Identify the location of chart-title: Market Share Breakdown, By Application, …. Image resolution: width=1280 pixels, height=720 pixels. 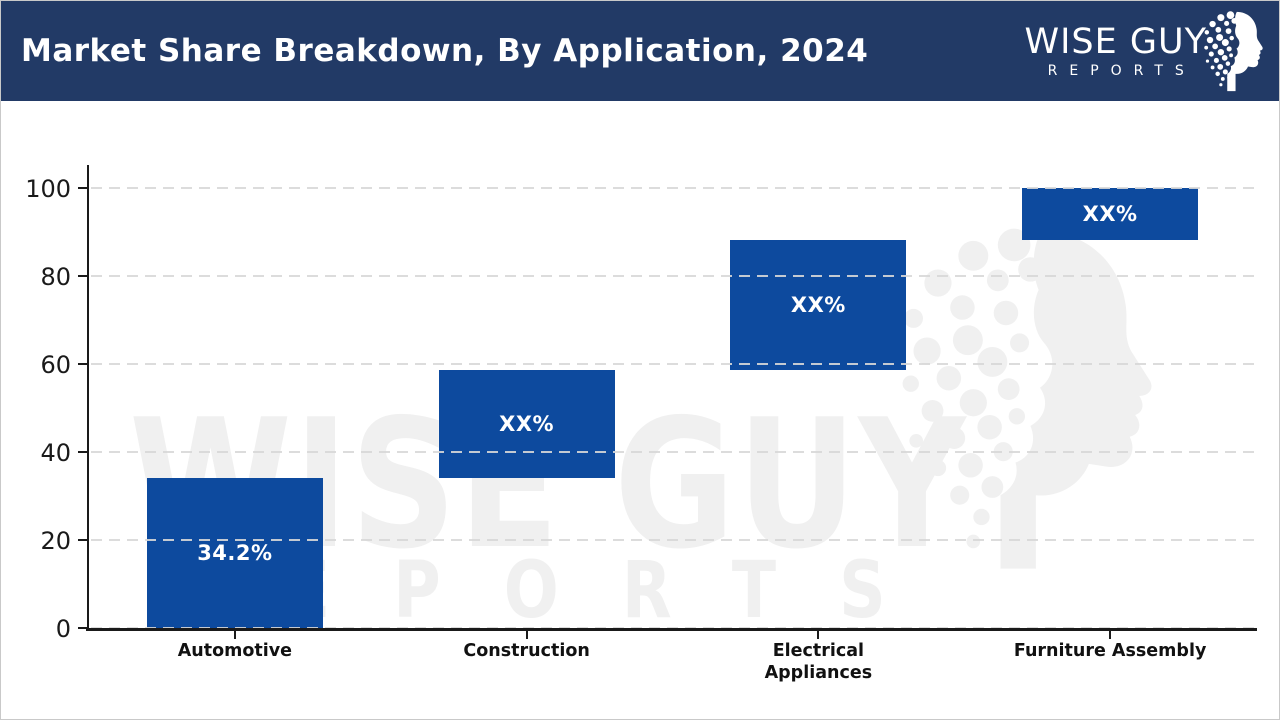
(445, 51).